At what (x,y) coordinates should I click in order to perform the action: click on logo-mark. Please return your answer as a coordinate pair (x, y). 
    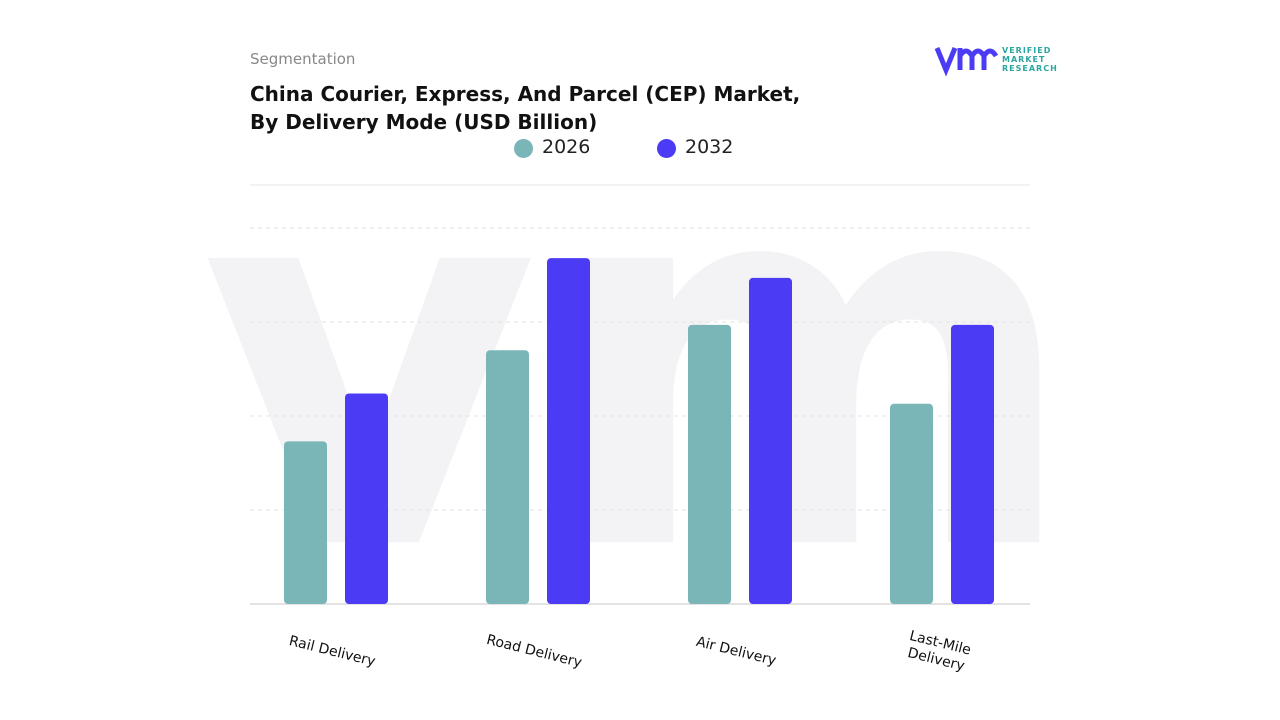
    Looking at the image, I should click on (966, 62).